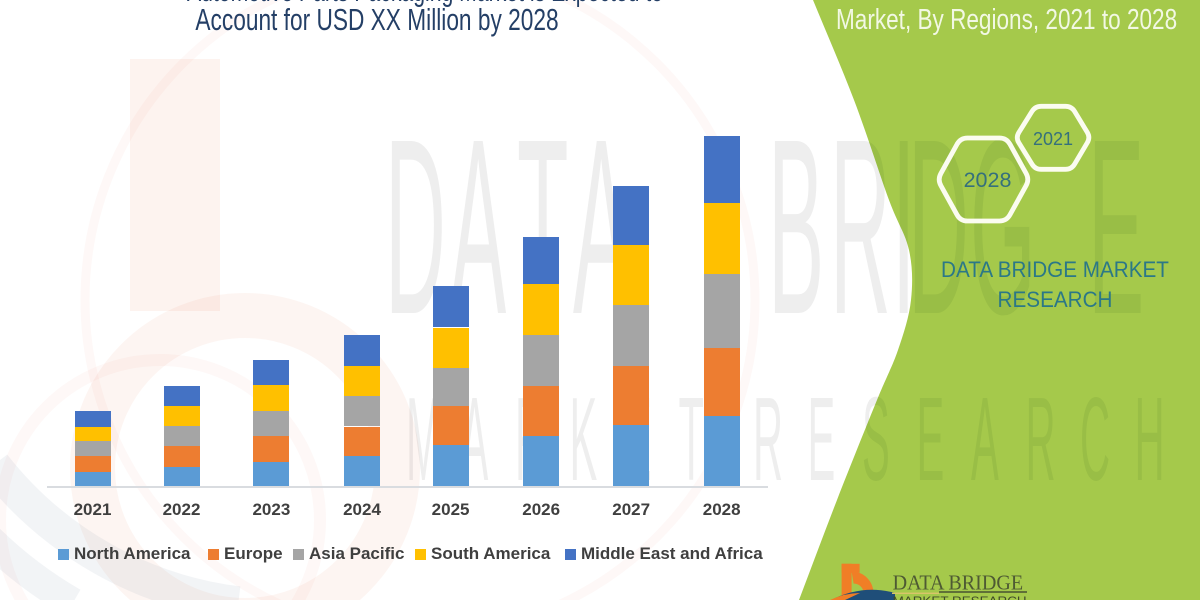 The height and width of the screenshot is (600, 1200). Describe the element at coordinates (988, 180) in the screenshot. I see `svg-text: 2028` at that location.